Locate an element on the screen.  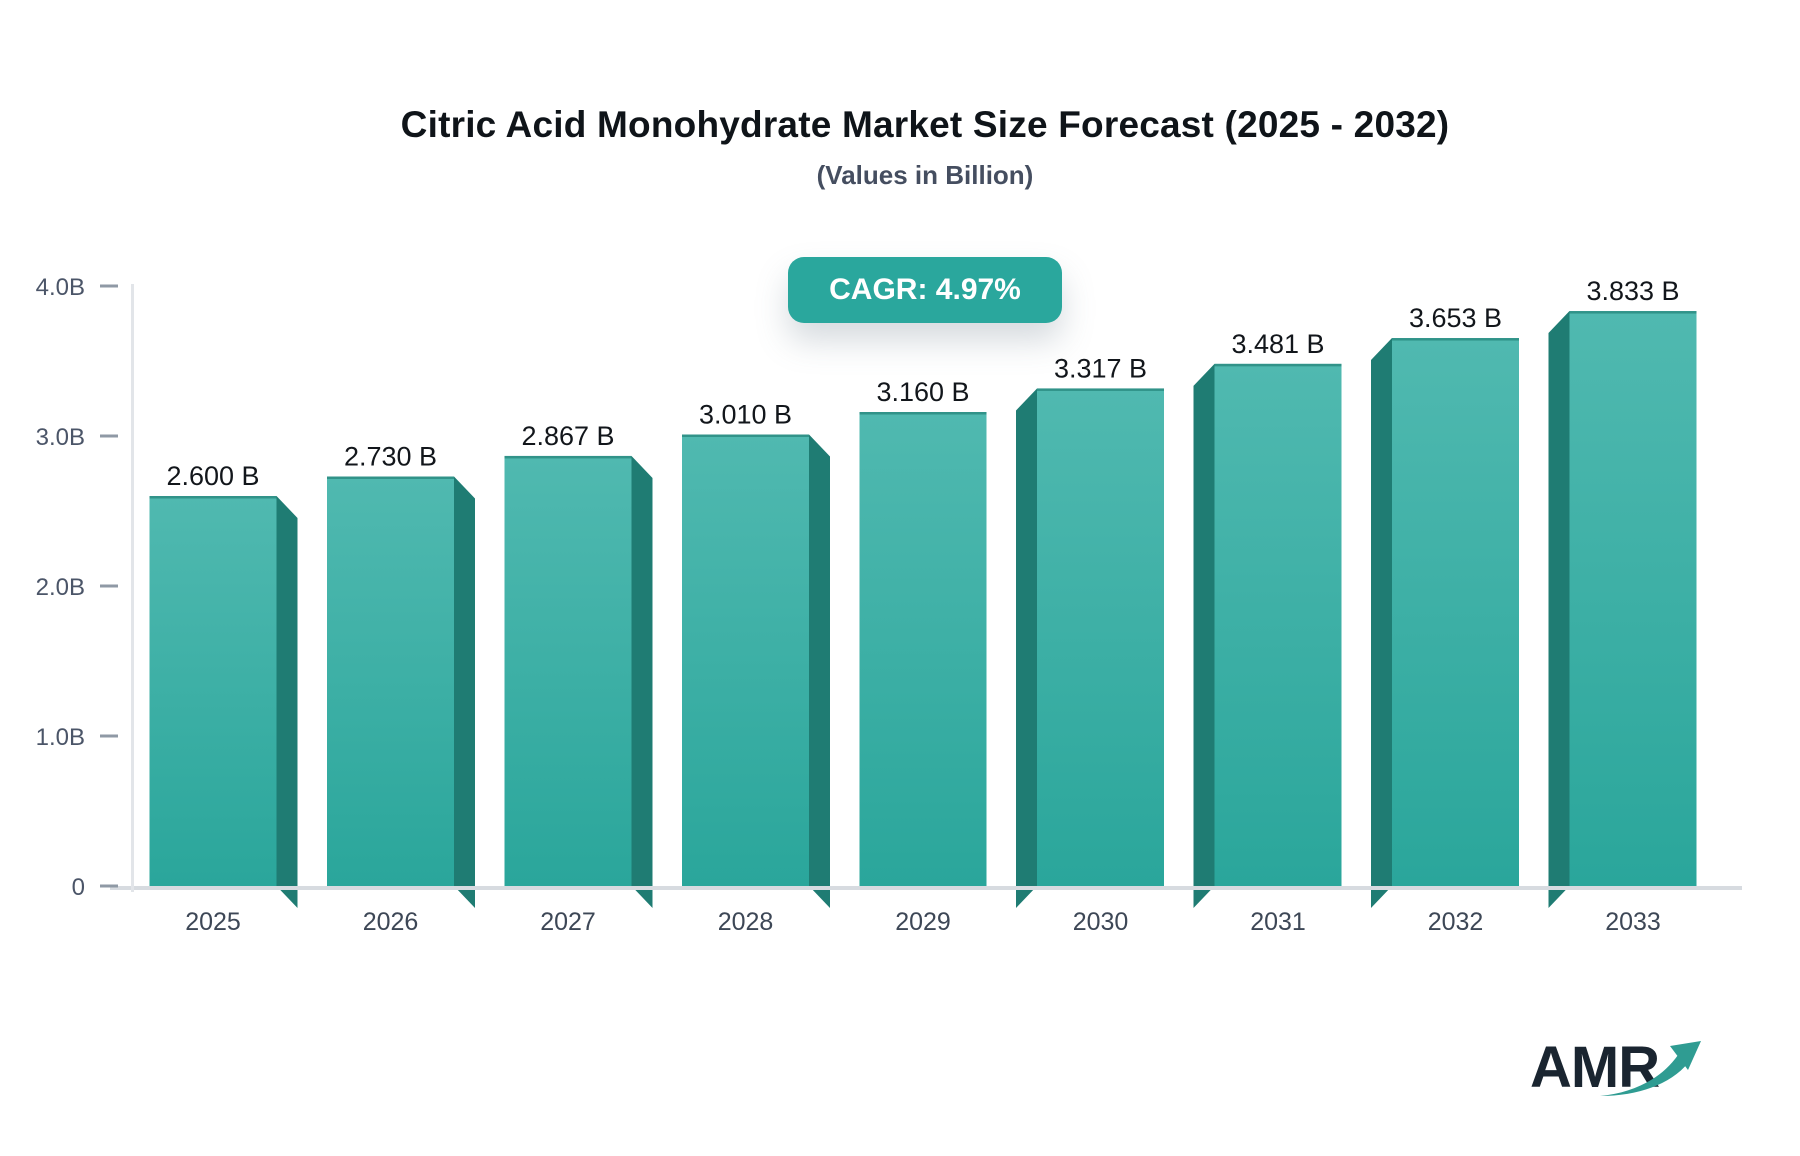
bar-value-label: 2.867 B is located at coordinates (567, 436).